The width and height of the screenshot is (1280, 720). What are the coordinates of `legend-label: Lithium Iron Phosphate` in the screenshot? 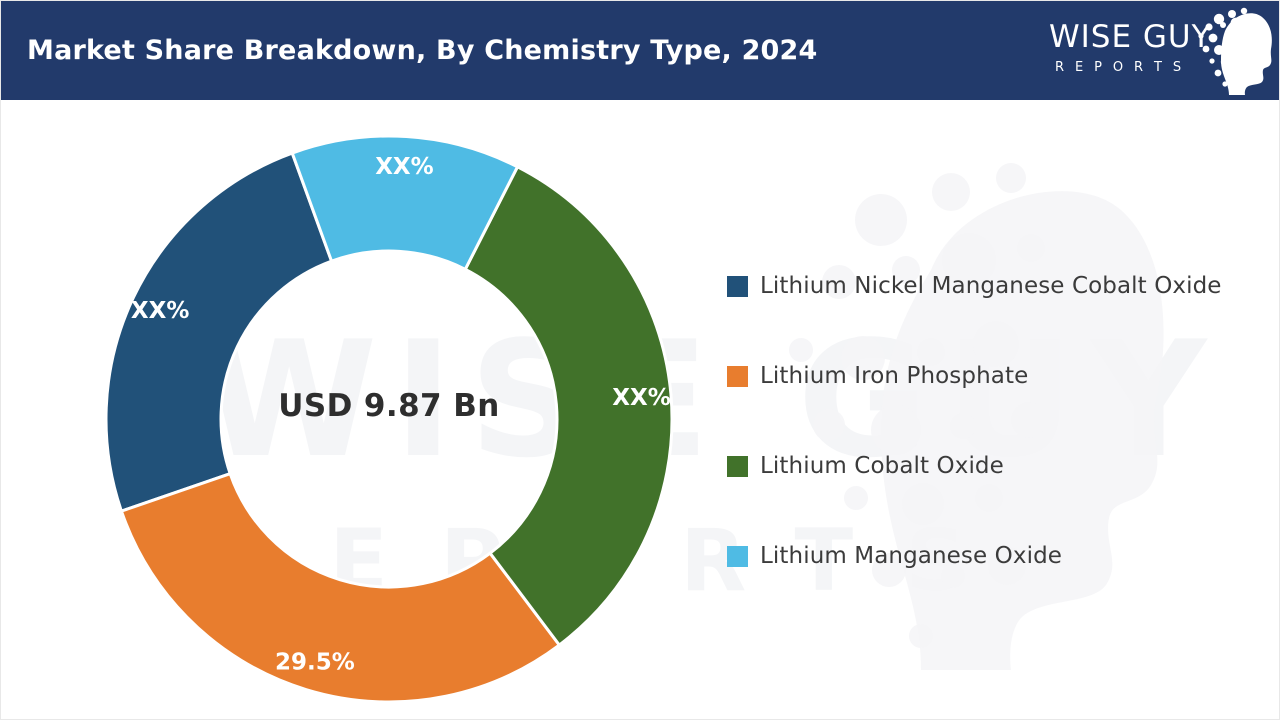 It's located at (894, 376).